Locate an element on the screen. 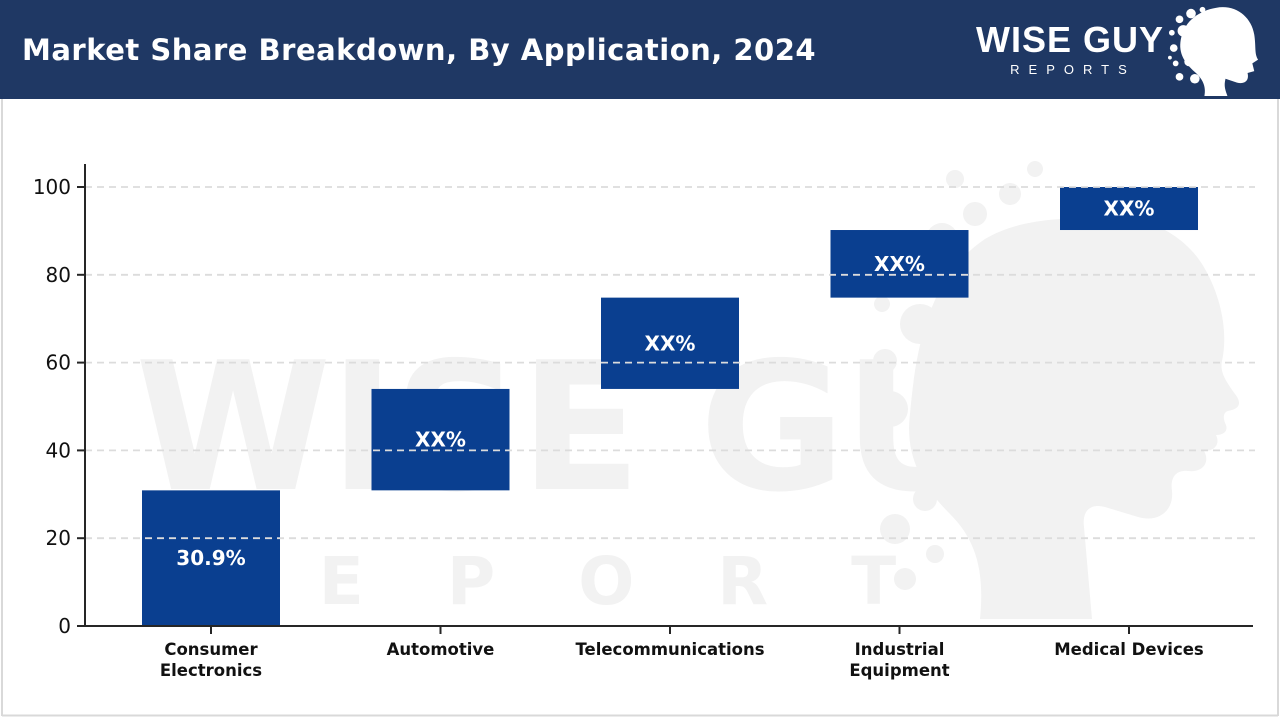  x-tick-label: Equipment is located at coordinates (899, 670).